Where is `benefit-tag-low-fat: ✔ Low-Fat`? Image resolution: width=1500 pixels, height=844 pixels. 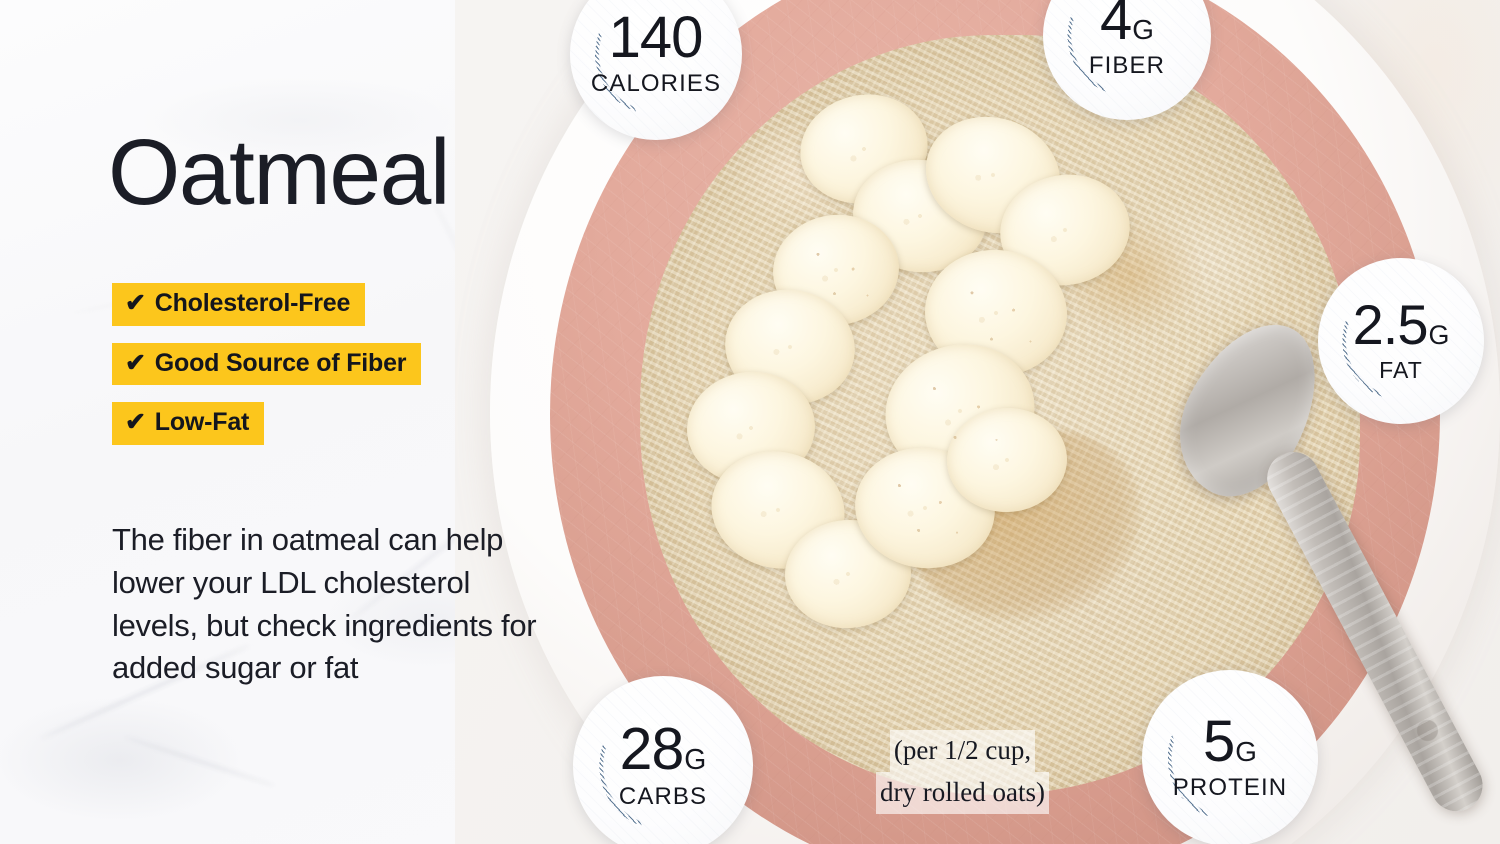
benefit-tag-low-fat: ✔ Low-Fat is located at coordinates (188, 423).